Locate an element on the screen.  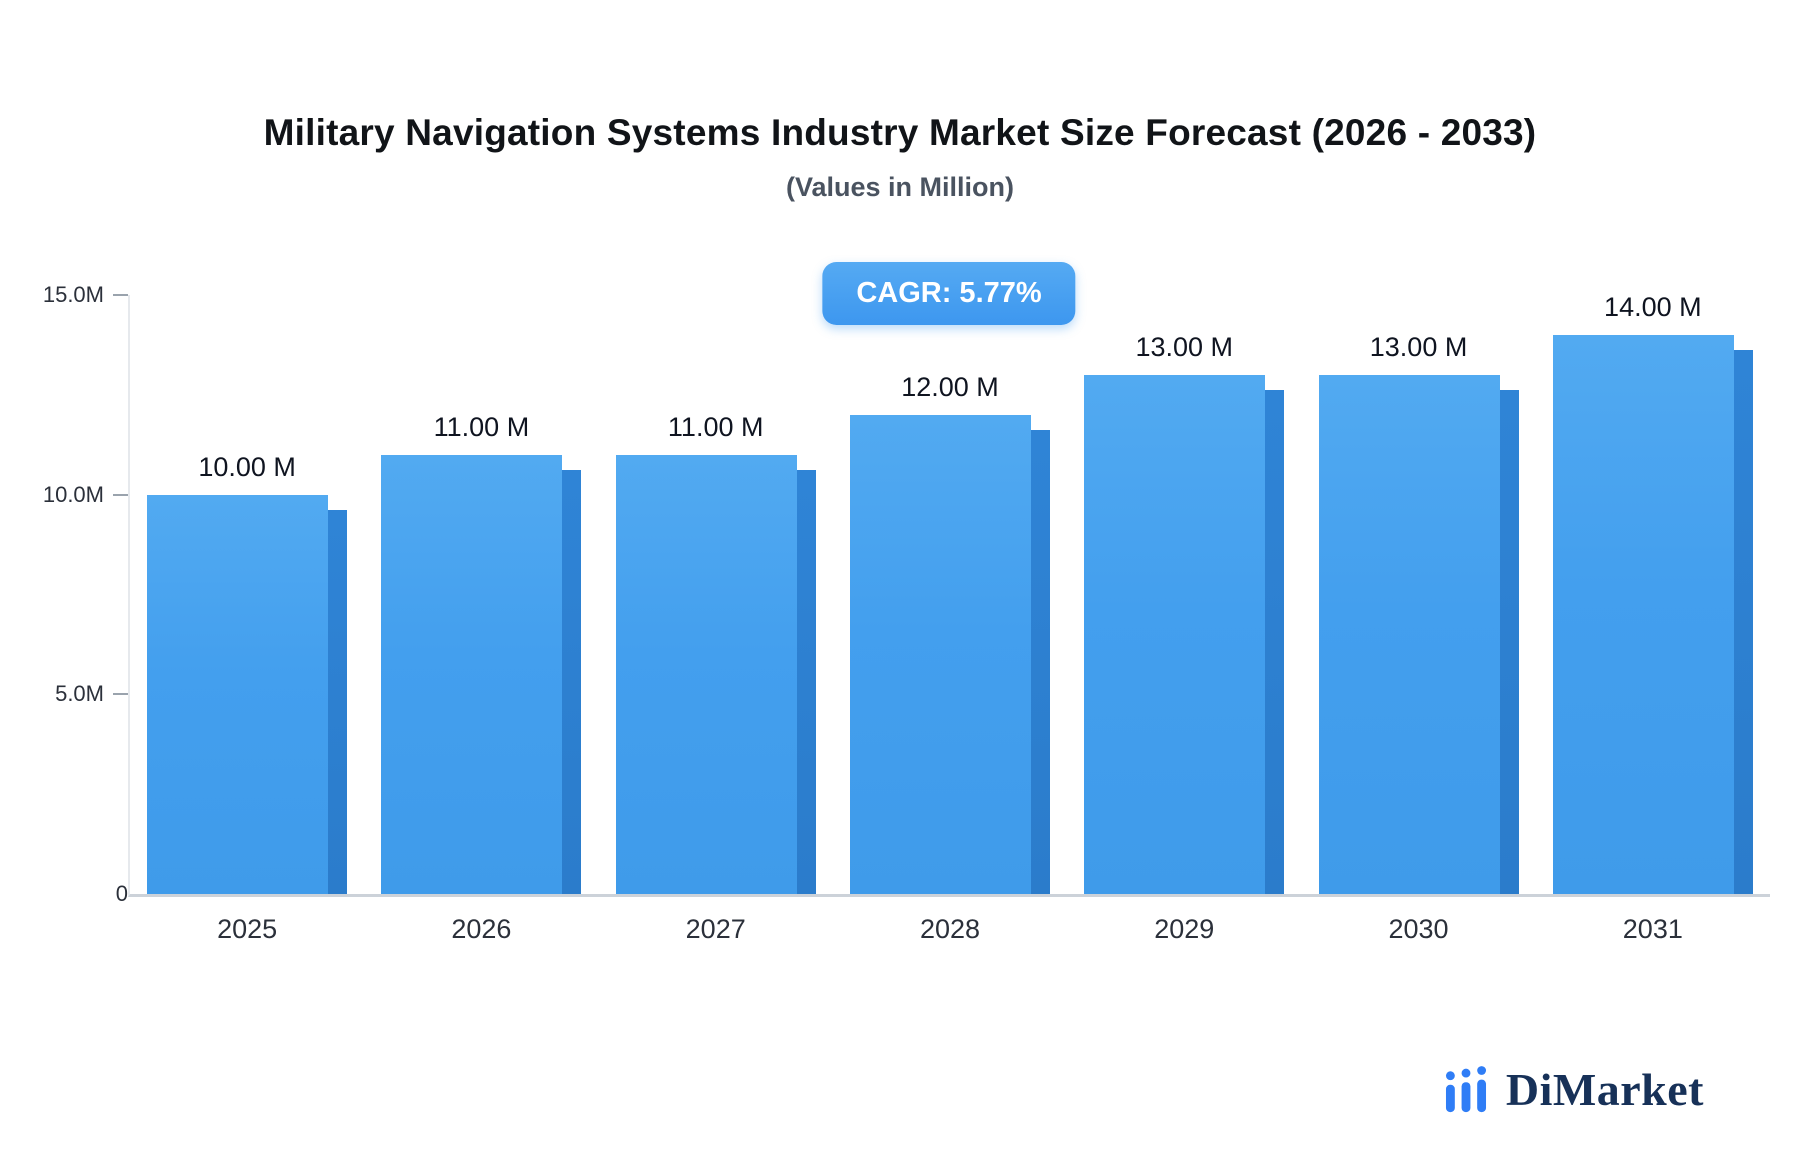
bar-value-label: 12.00 M is located at coordinates (950, 386).